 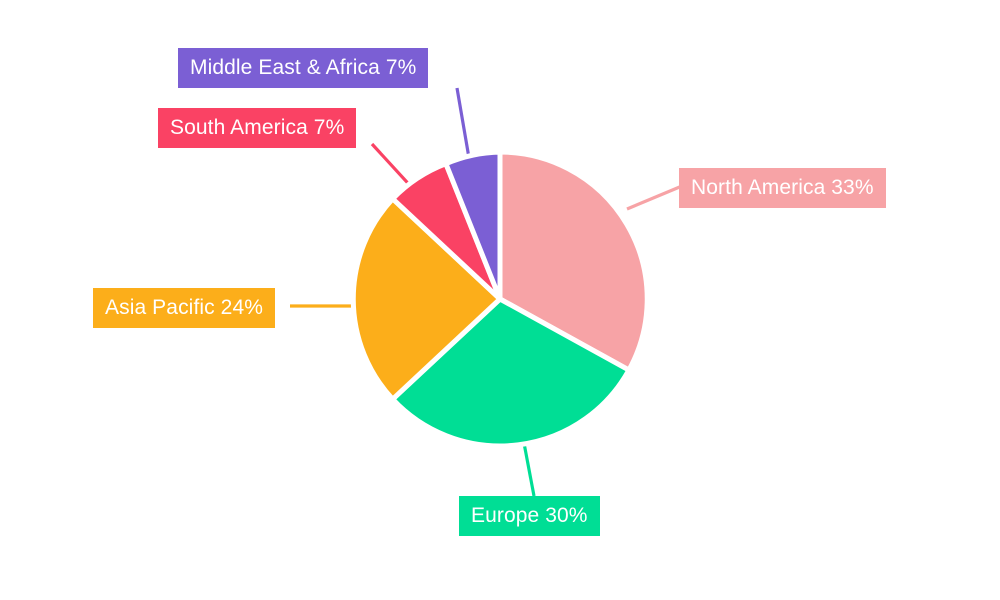 I want to click on pie-label-south-america: South America 7%, so click(x=257, y=128).